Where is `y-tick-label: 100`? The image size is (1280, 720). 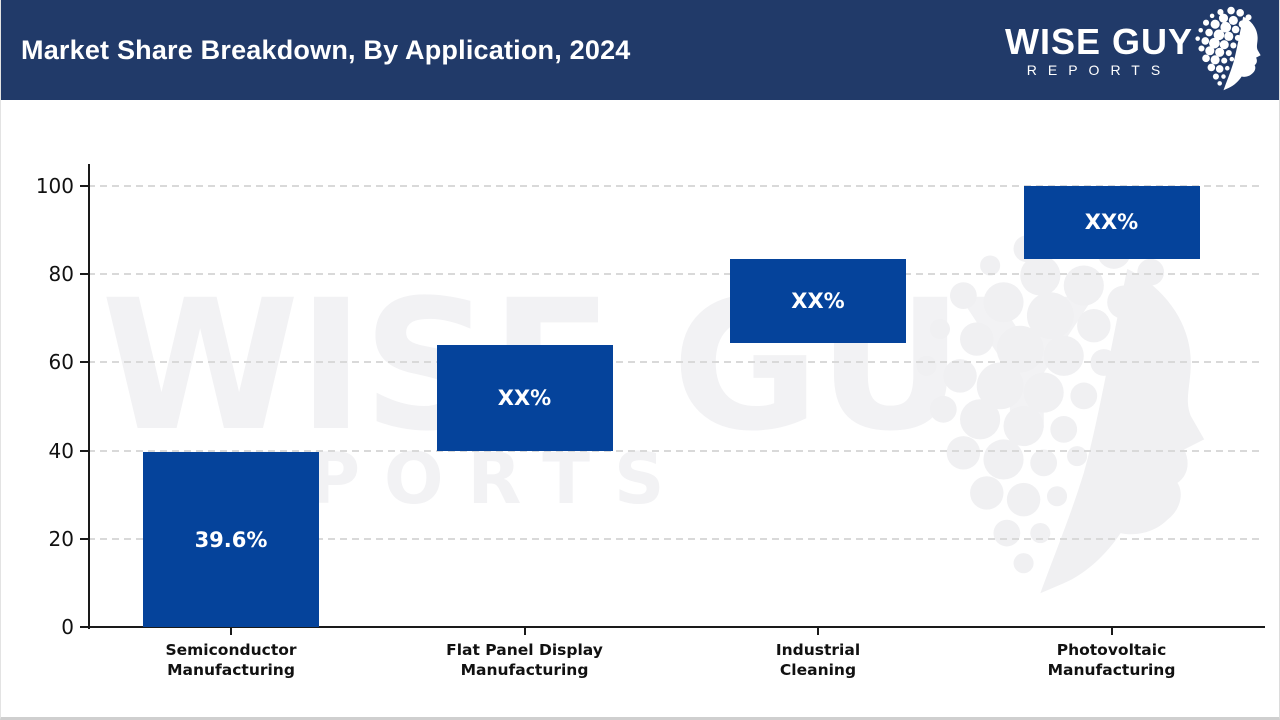
y-tick-label: 100 is located at coordinates (54, 186).